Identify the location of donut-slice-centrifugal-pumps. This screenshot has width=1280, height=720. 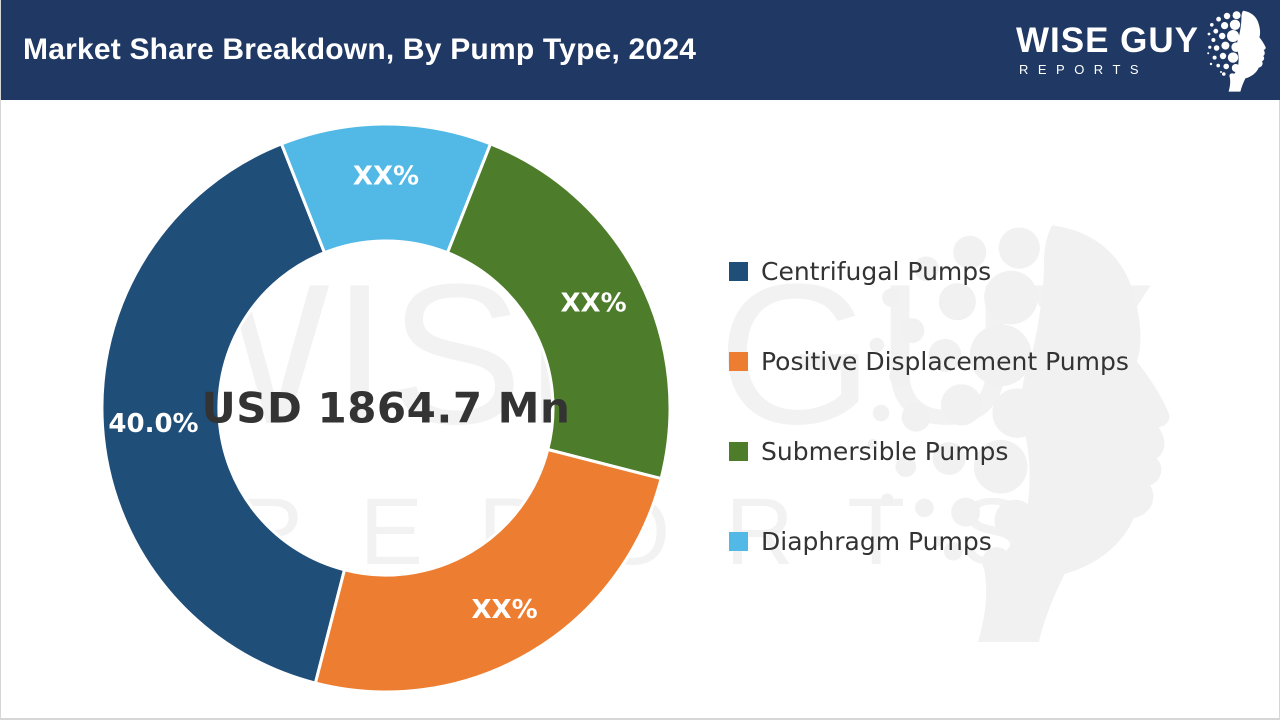
(223, 413).